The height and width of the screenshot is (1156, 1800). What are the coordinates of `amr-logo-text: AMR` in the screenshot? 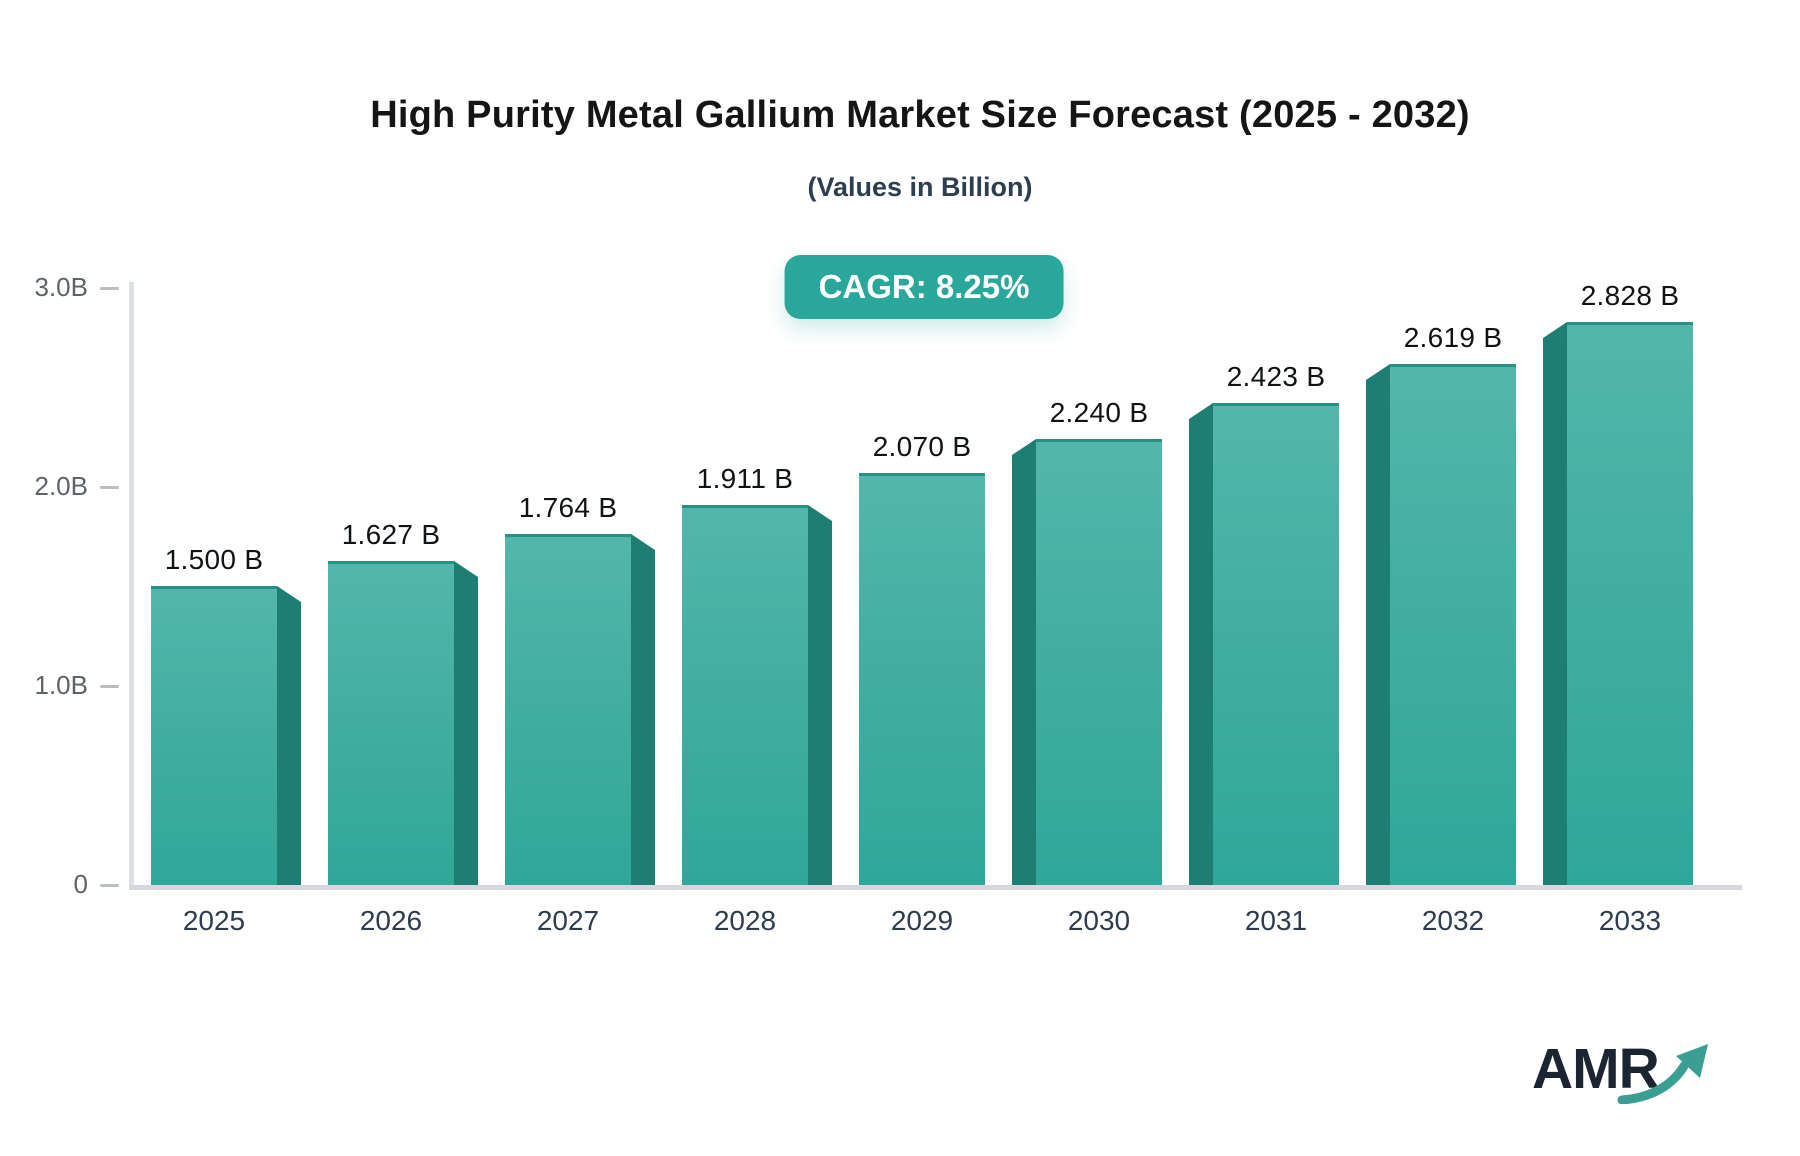 It's located at (1596, 1069).